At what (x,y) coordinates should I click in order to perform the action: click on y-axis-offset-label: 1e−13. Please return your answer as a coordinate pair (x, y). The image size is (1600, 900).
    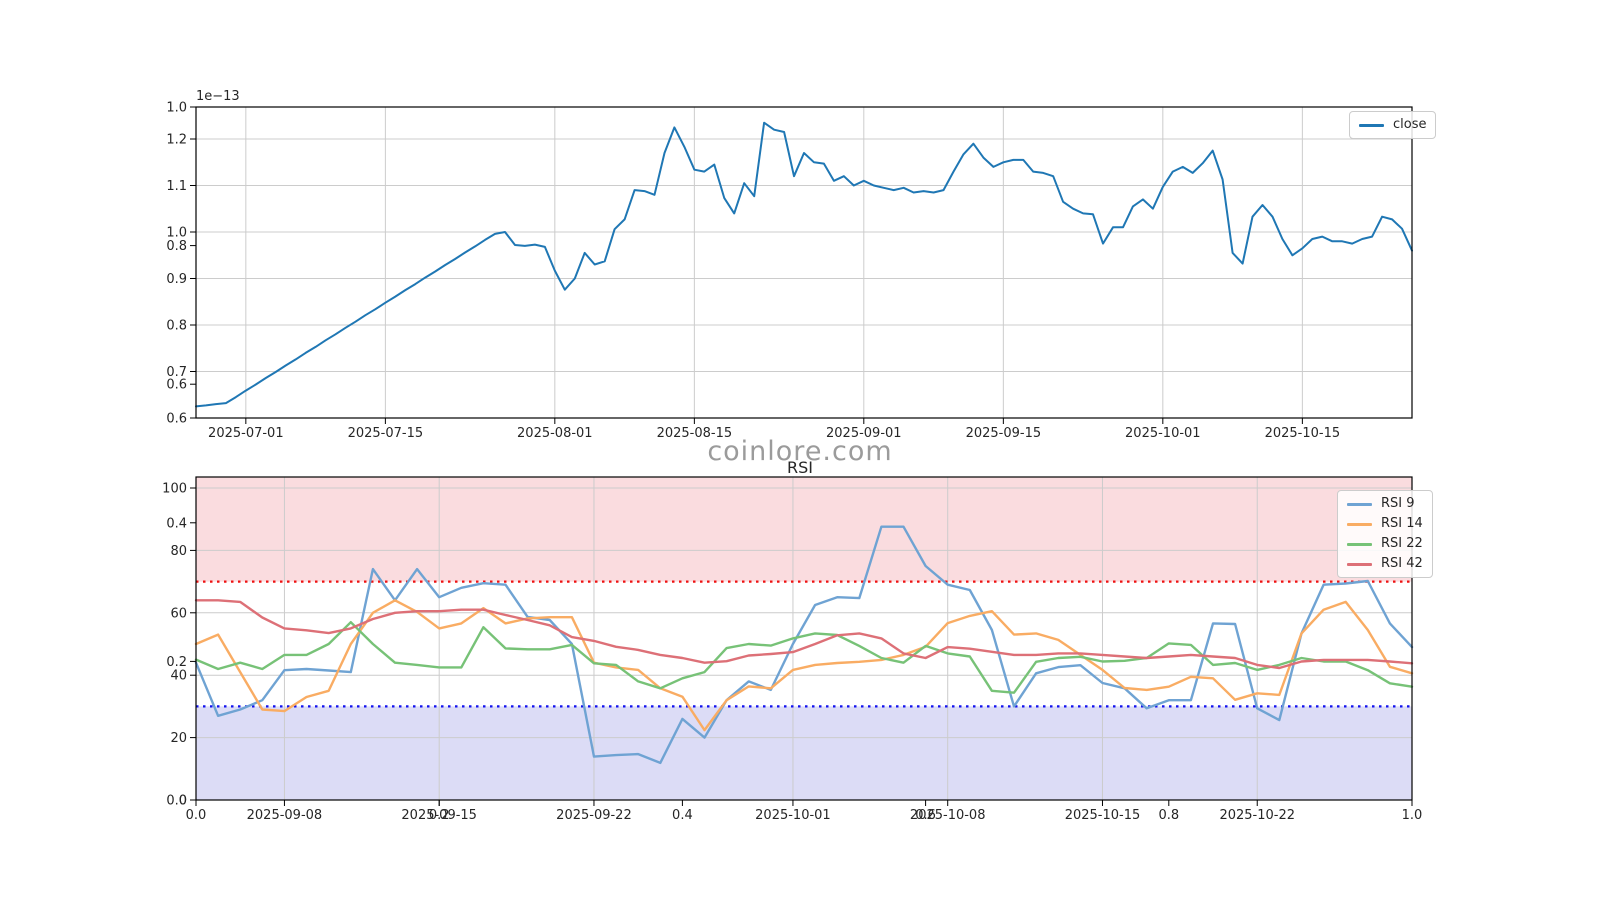
    Looking at the image, I should click on (218, 96).